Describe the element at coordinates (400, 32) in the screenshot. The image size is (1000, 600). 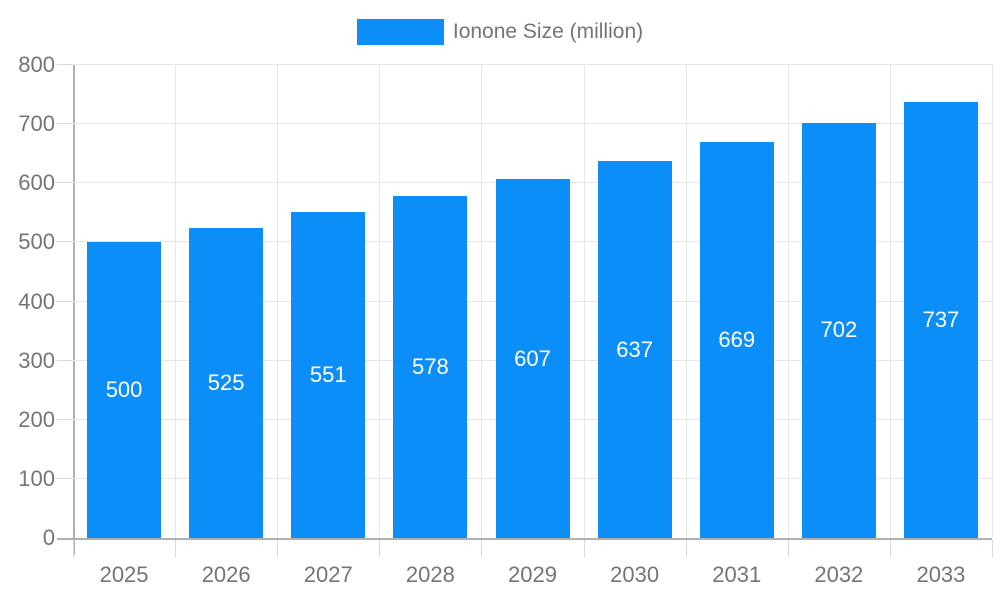
I see `legend-swatch` at that location.